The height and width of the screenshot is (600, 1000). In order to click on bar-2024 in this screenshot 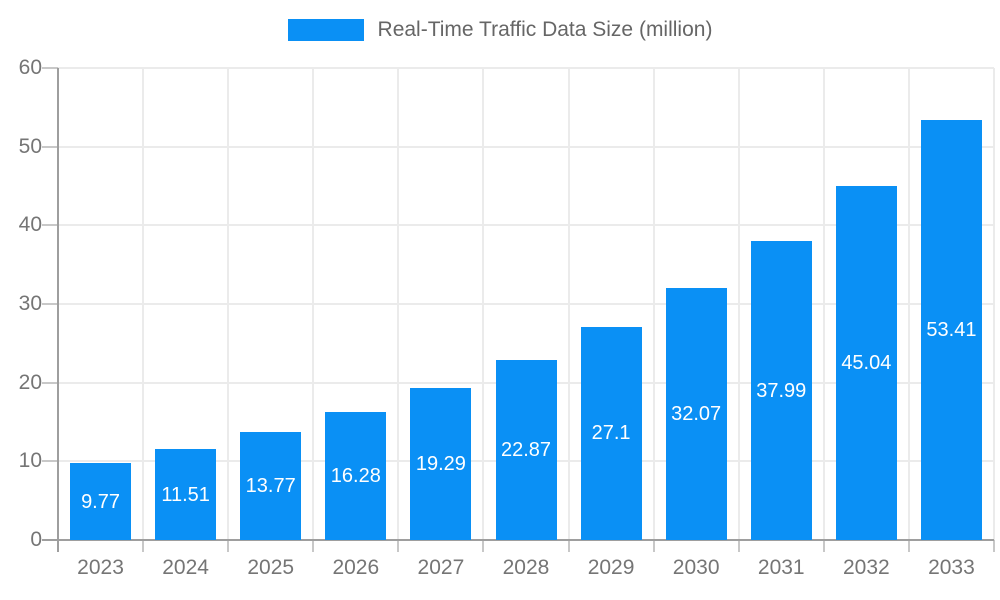, I will do `click(186, 494)`.